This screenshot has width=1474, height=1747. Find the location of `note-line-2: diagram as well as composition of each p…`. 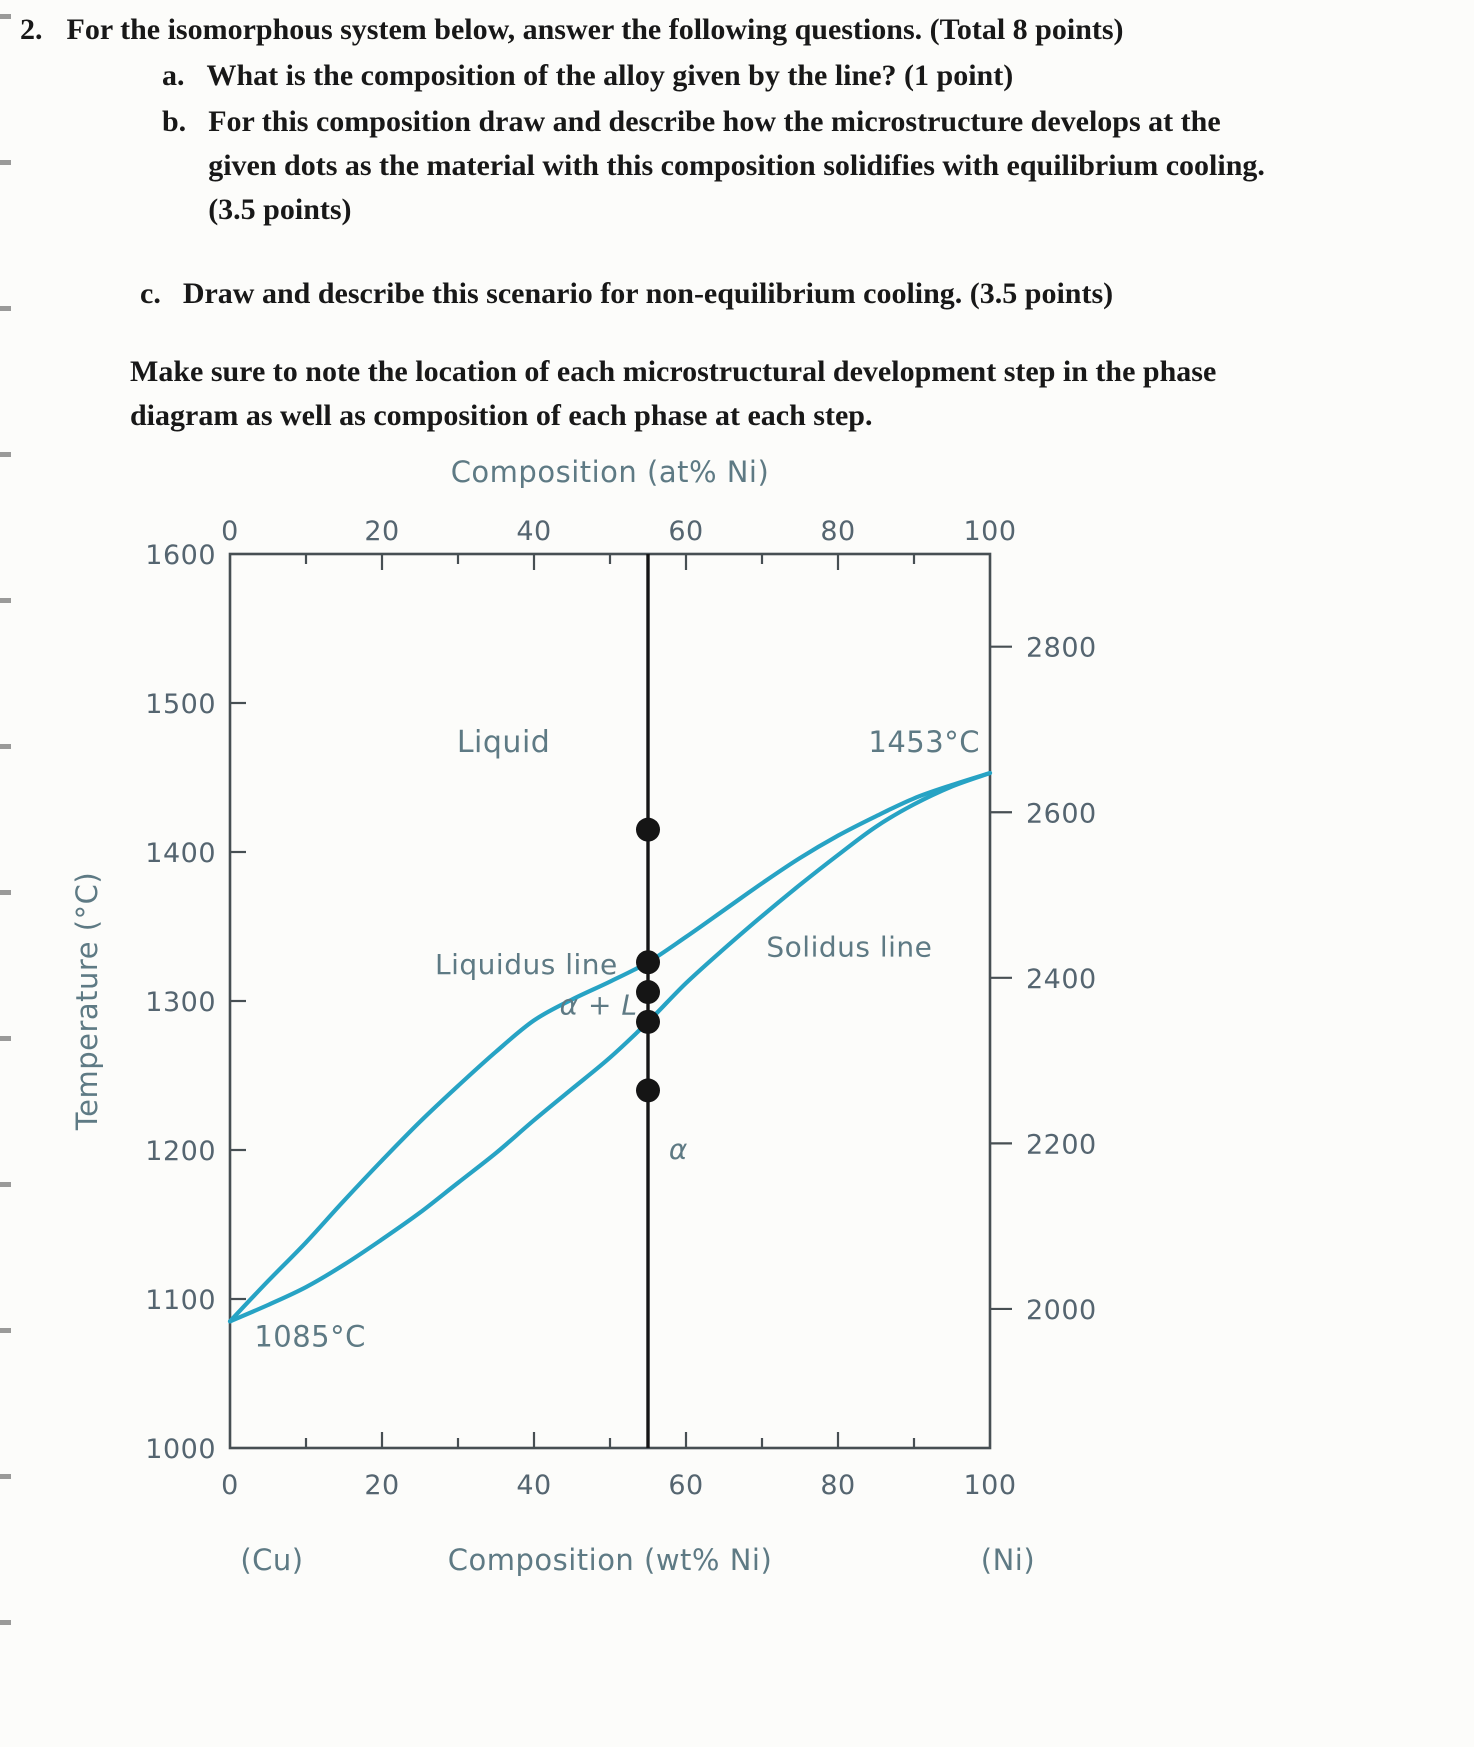

note-line-2: diagram as well as composition of each p… is located at coordinates (501, 415).